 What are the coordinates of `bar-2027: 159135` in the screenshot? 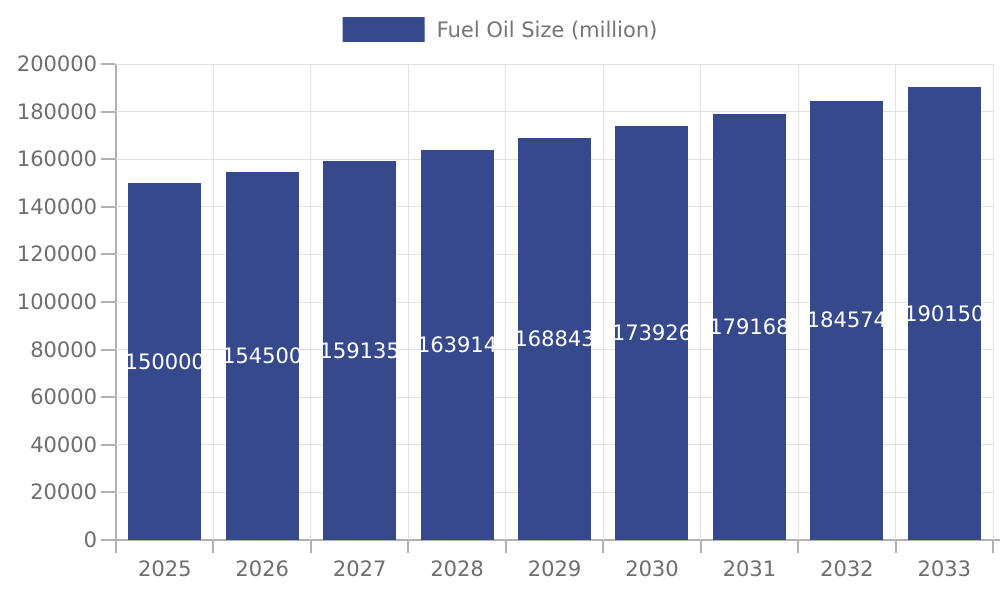 It's located at (360, 350).